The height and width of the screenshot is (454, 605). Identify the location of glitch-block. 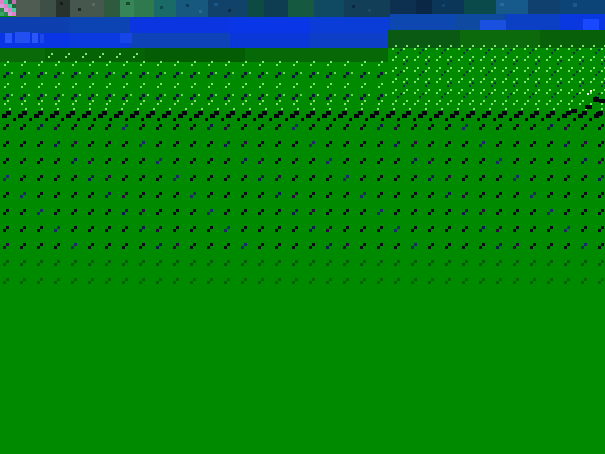
(301, 8).